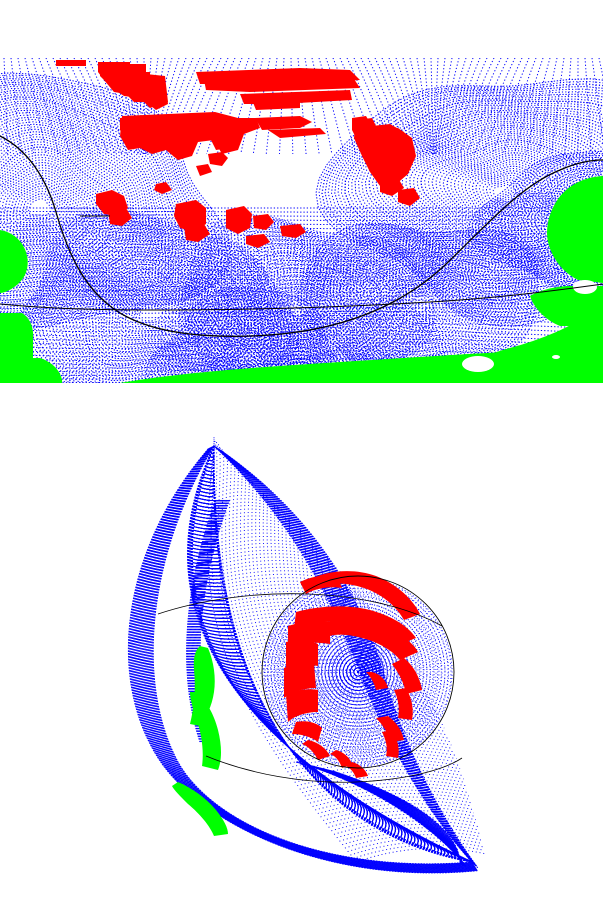 Image resolution: width=603 pixels, height=899 pixels. What do you see at coordinates (200, 741) in the screenshot?
I see `bottom-panel-green-band` at bounding box center [200, 741].